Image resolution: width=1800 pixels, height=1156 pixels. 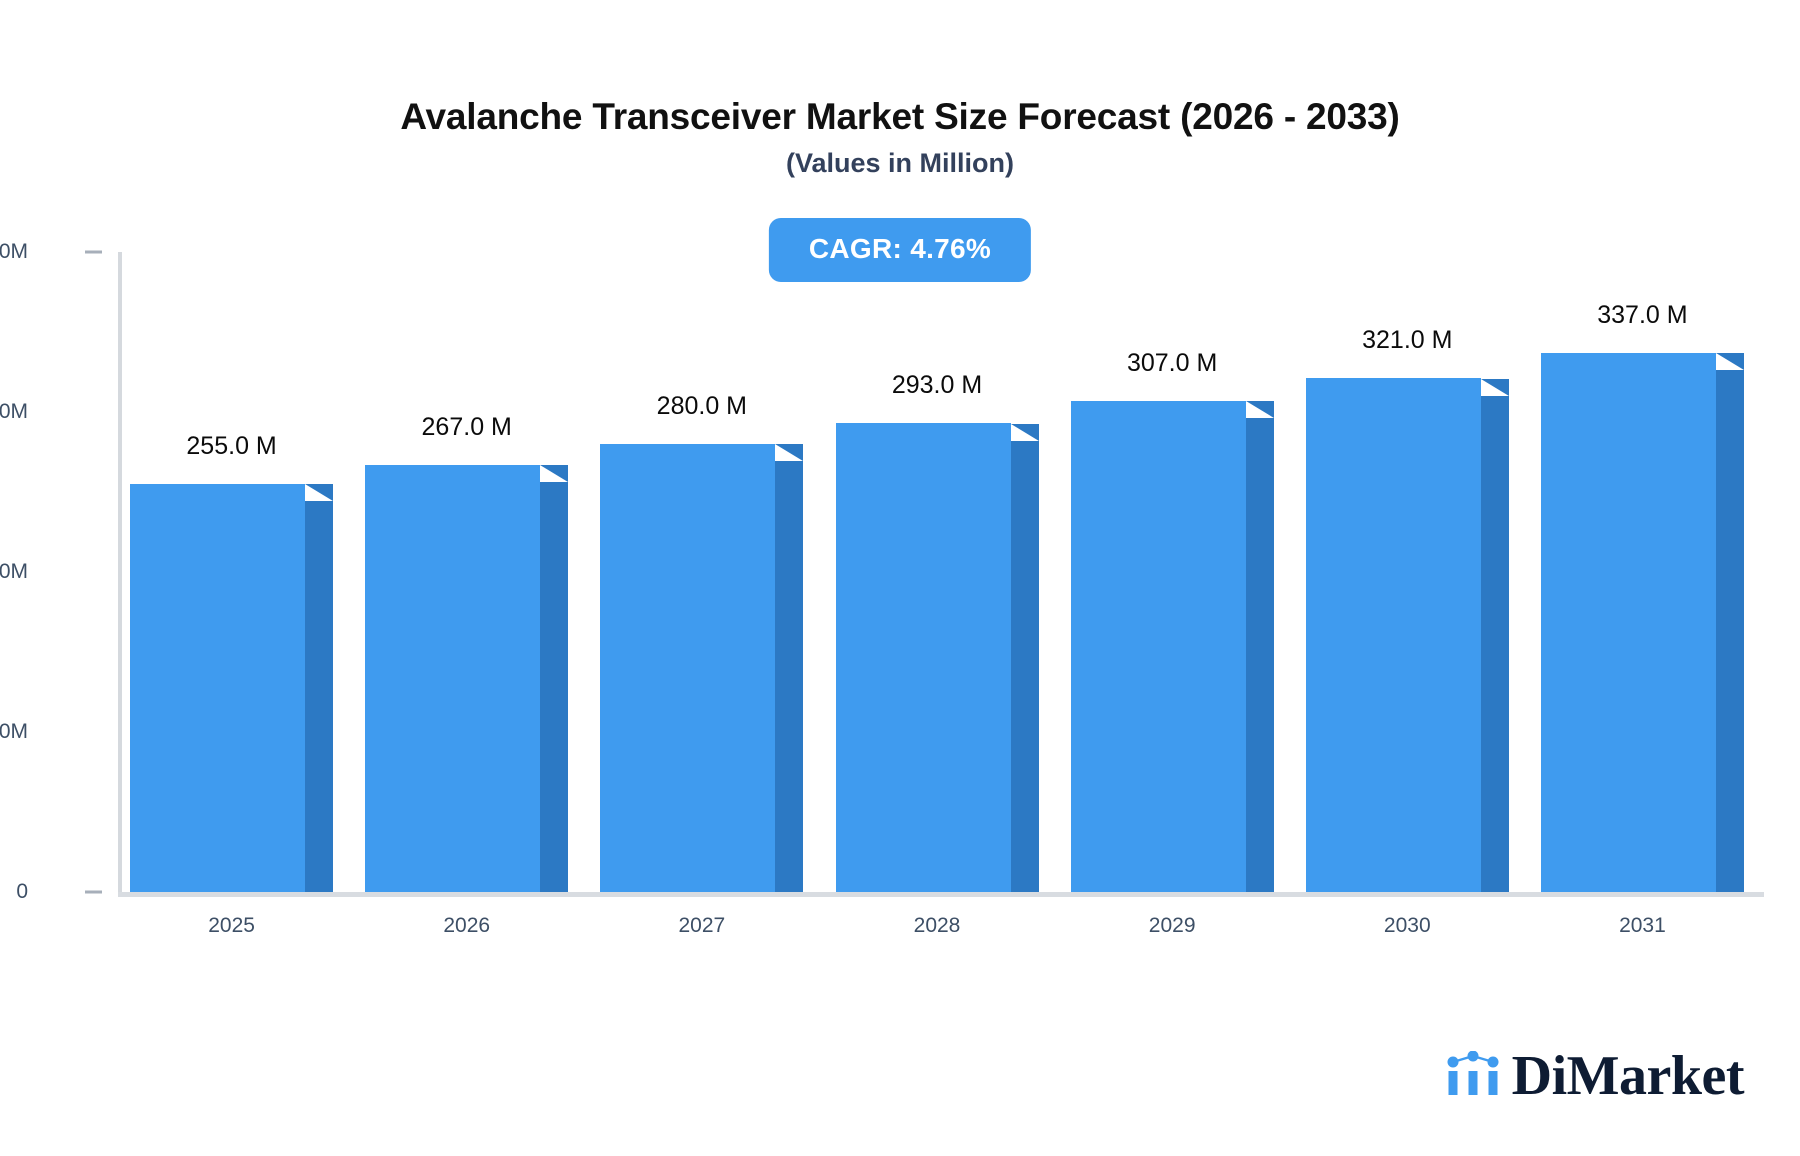 What do you see at coordinates (900, 163) in the screenshot?
I see `chart-subtitle: (Values in Million)` at bounding box center [900, 163].